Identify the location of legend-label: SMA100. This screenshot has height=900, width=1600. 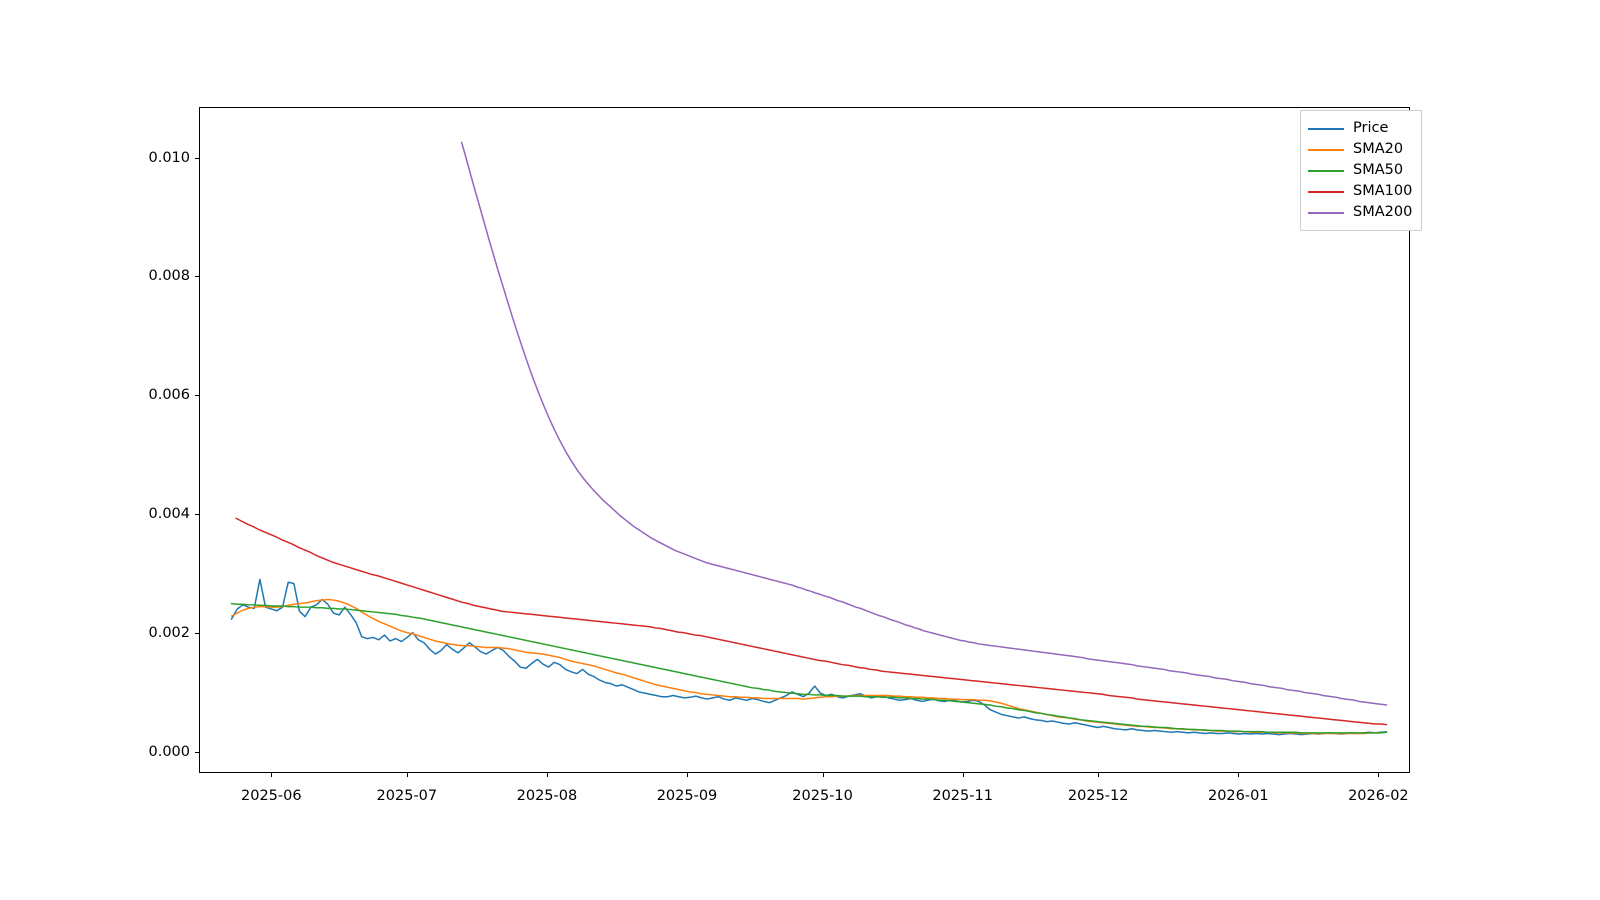
(1383, 191).